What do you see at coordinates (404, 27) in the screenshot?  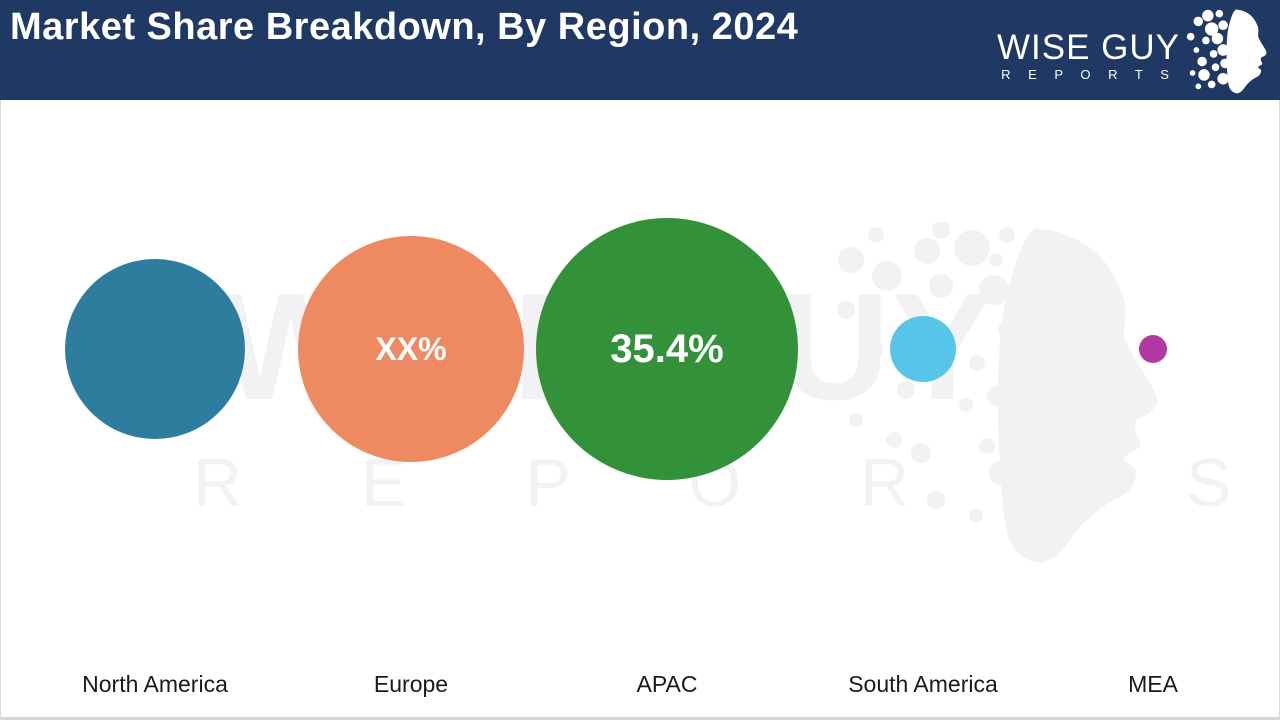 I see `page-title: Market Share Breakdown, By Region, 2024` at bounding box center [404, 27].